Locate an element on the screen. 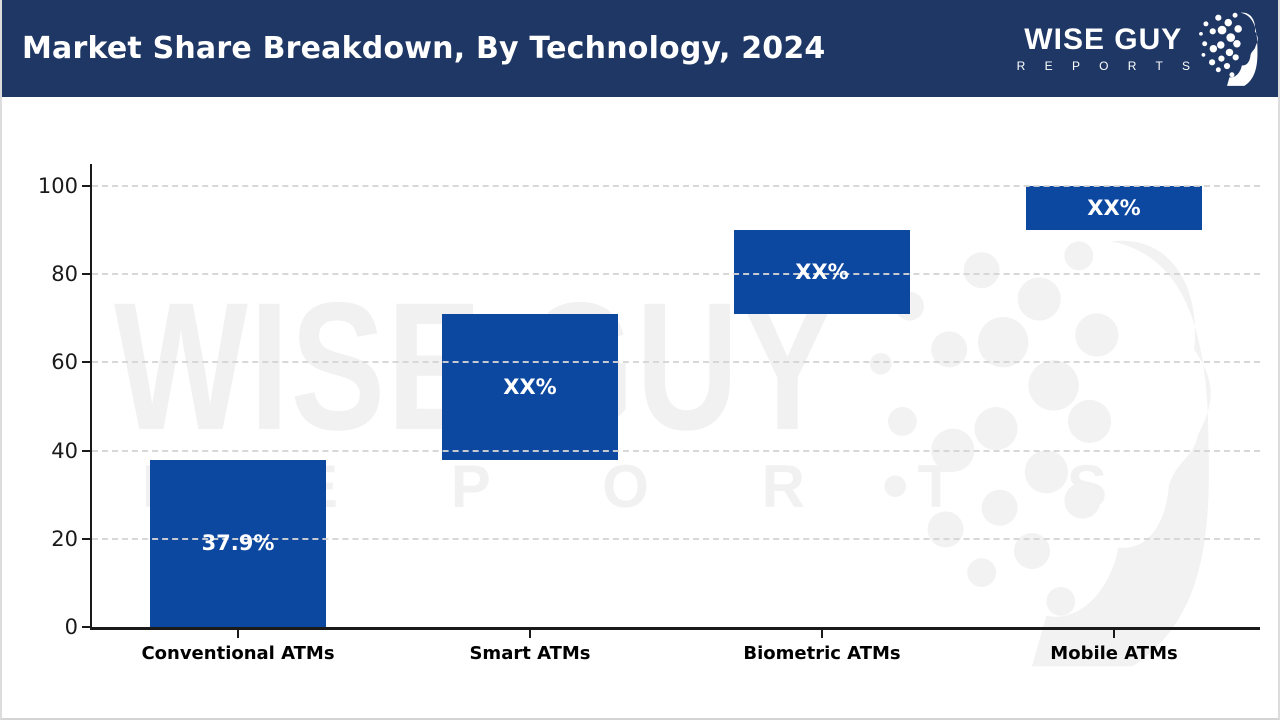  logo-subtitle: R E P O R T S is located at coordinates (1107, 66).